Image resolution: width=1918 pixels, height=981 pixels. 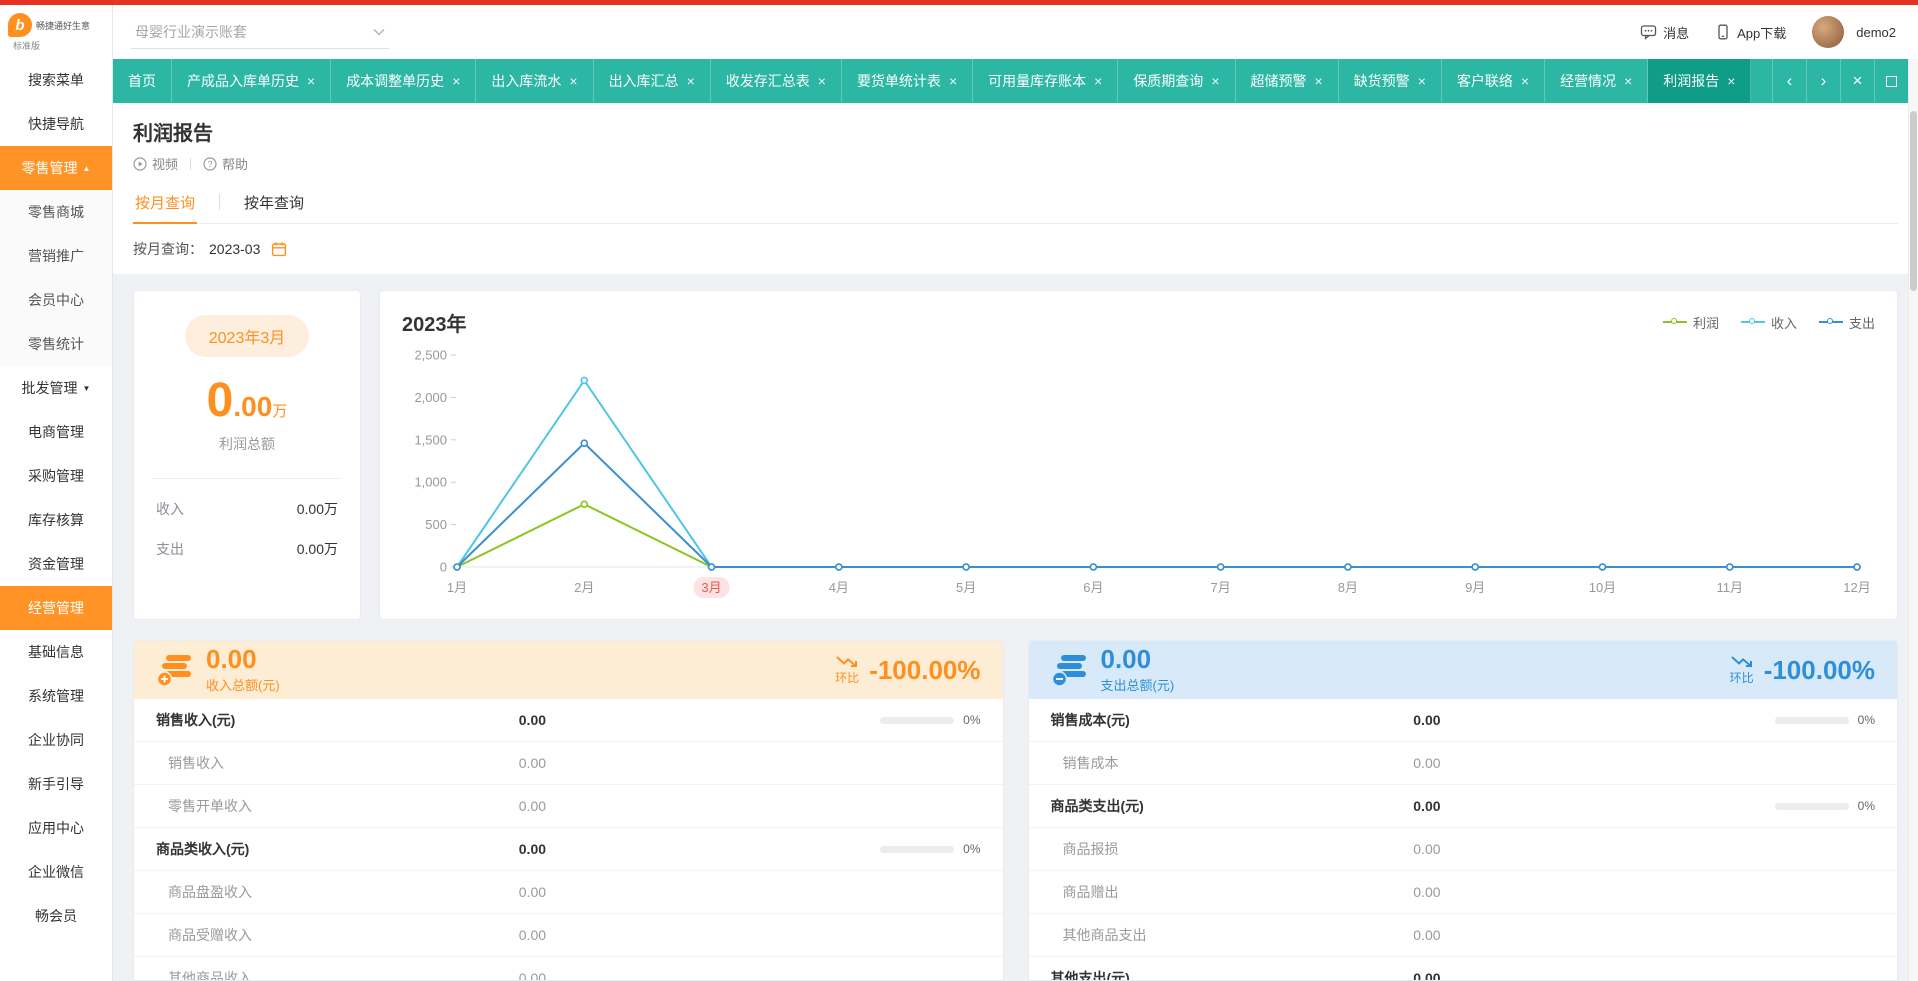 I want to click on vertical-scrollbar, so click(x=1913, y=520).